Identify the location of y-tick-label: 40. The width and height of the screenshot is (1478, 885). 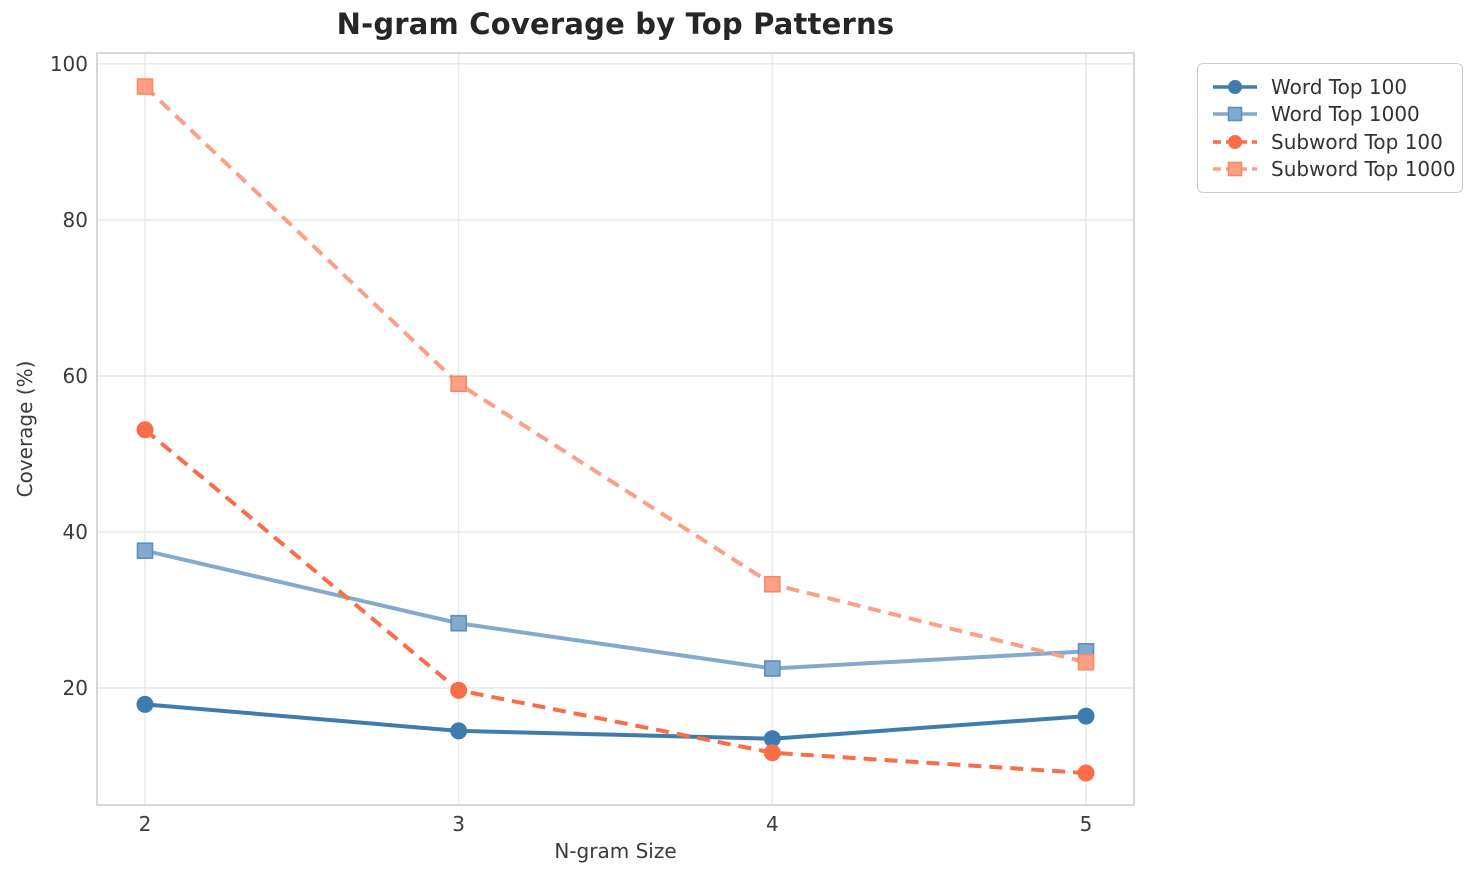
(75, 531).